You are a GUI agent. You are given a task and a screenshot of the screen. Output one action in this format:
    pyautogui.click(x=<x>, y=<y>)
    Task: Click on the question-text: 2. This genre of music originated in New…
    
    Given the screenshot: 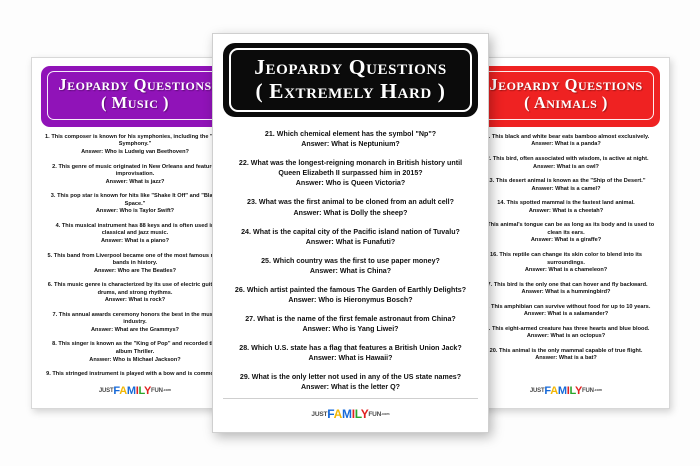 What is the action you would take?
    pyautogui.click(x=135, y=170)
    